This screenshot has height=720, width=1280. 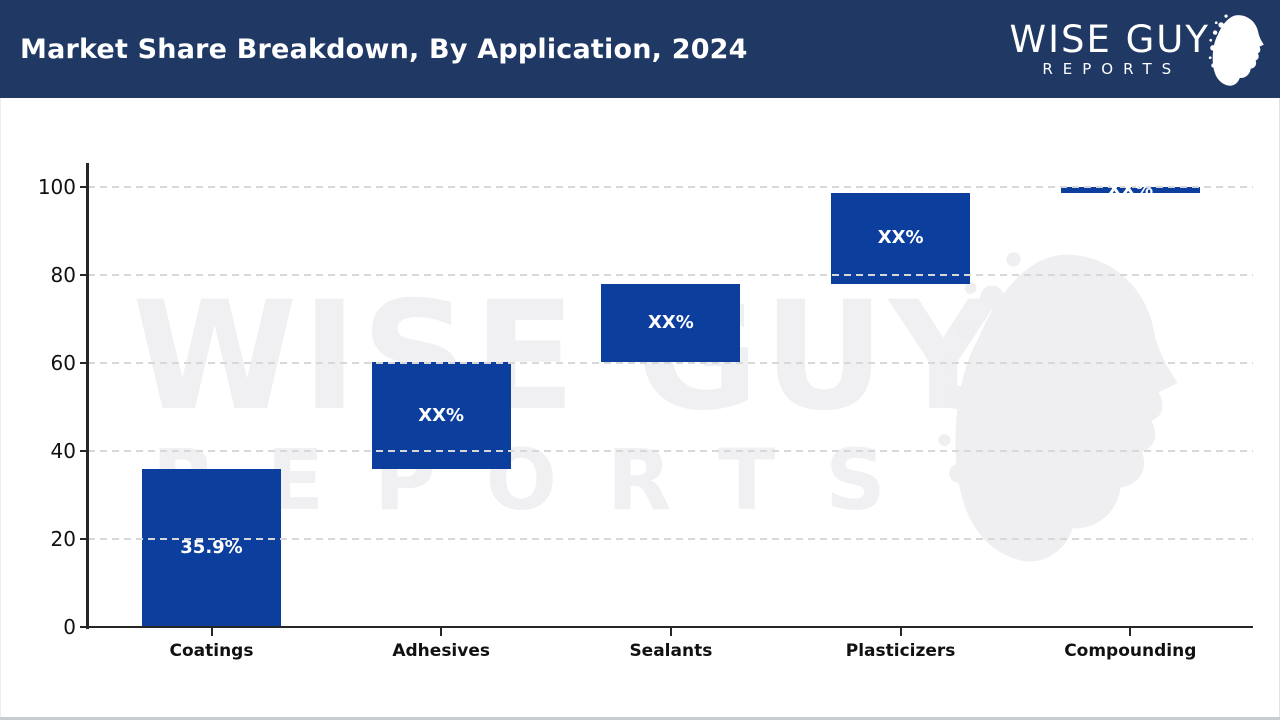 I want to click on y-tick-label: 0, so click(x=69, y=627).